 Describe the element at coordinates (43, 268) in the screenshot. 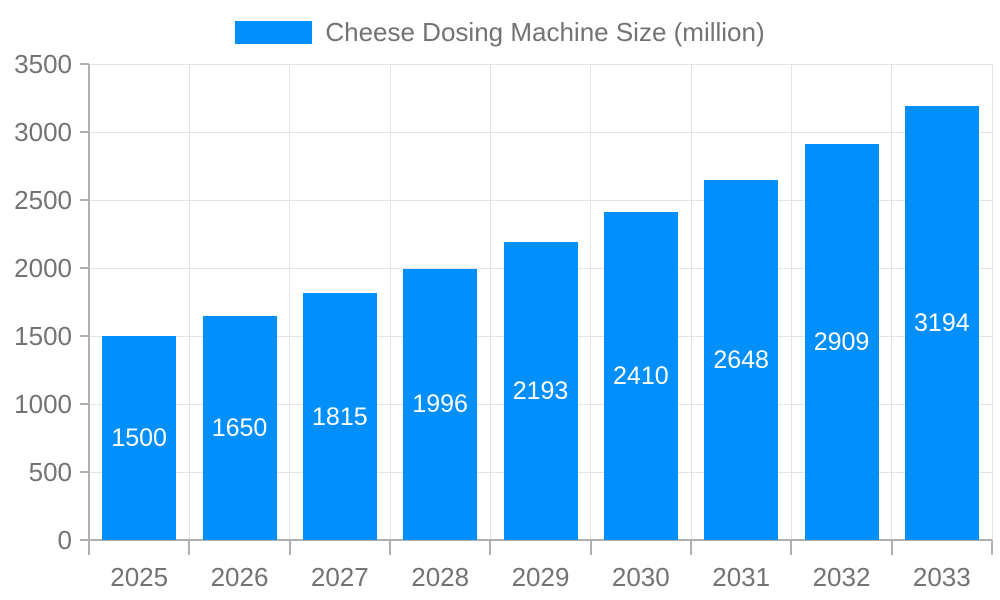

I see `y-axis-tick-label: 2000` at that location.